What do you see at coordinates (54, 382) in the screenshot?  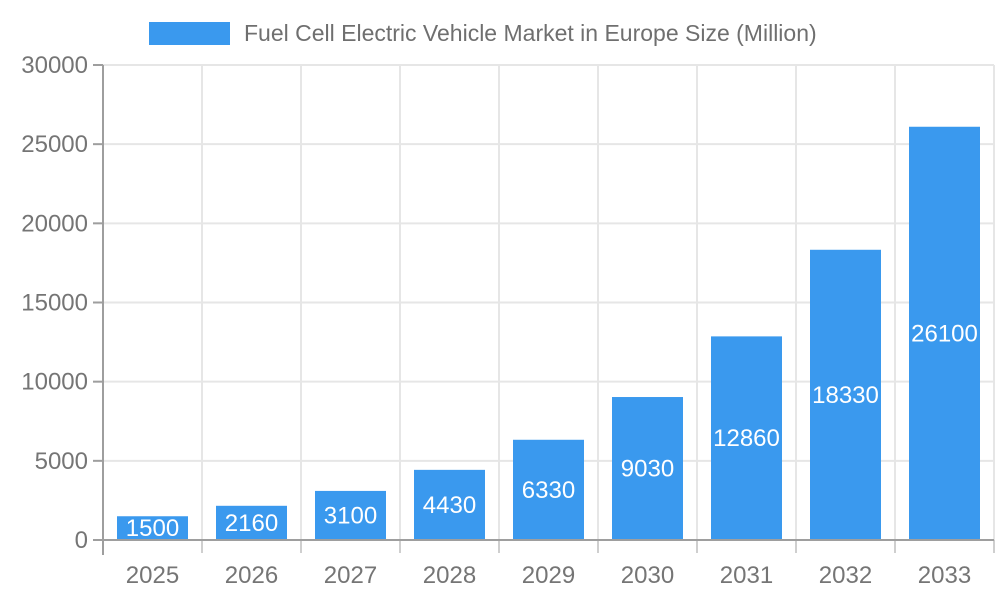 I see `y-tick-label: 10000` at bounding box center [54, 382].